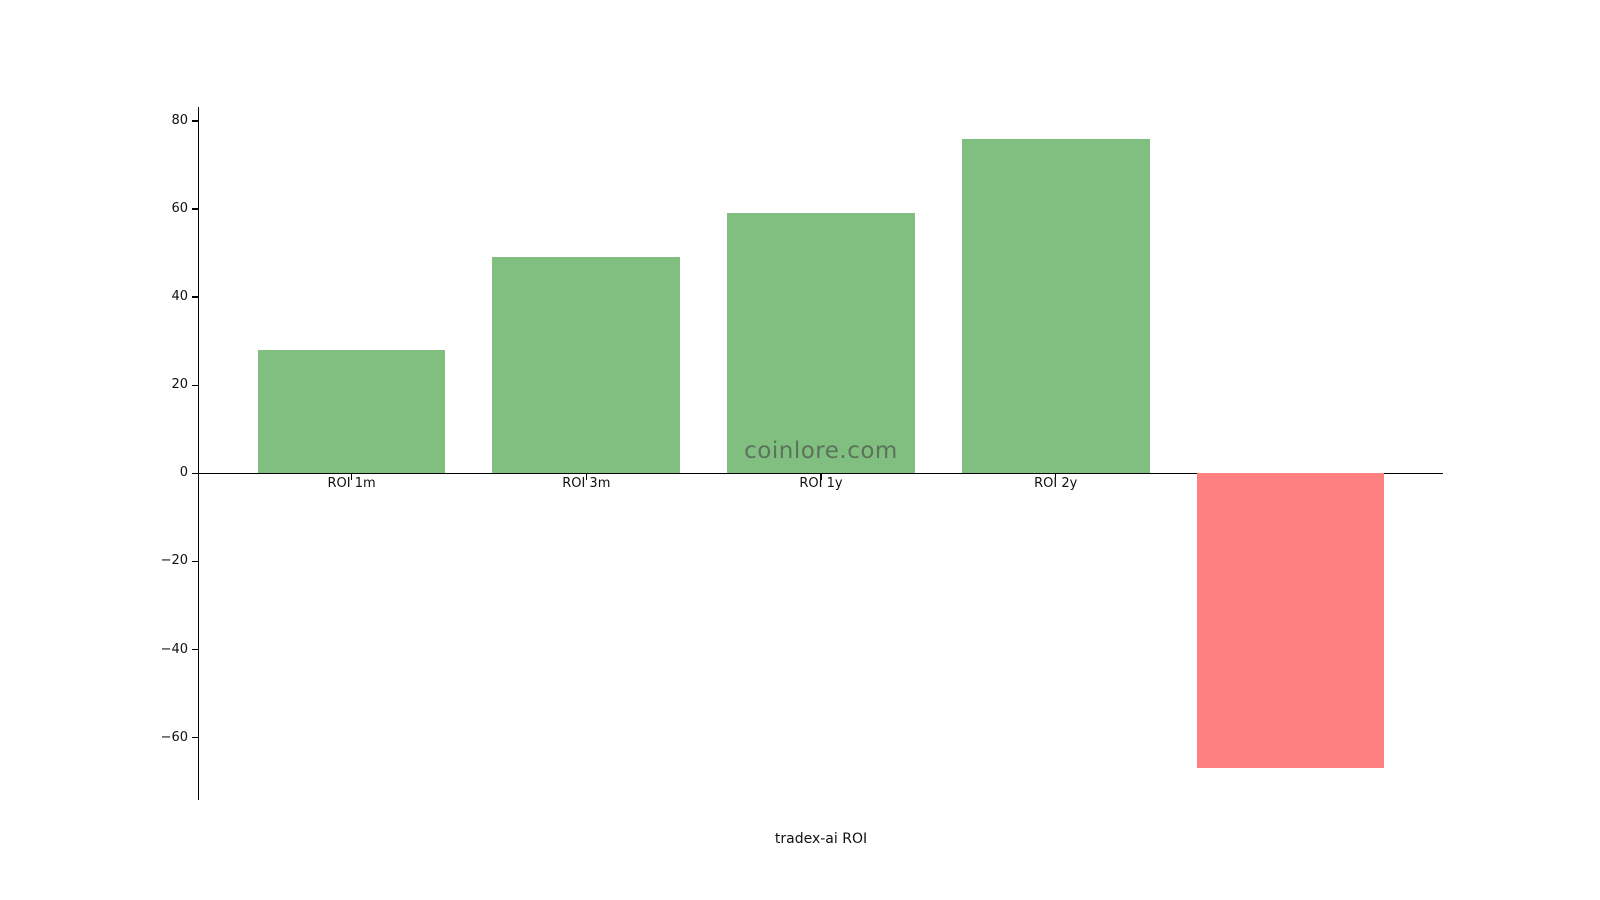 Image resolution: width=1600 pixels, height=900 pixels. Describe the element at coordinates (586, 484) in the screenshot. I see `x-tick-label: ROI 3m` at that location.